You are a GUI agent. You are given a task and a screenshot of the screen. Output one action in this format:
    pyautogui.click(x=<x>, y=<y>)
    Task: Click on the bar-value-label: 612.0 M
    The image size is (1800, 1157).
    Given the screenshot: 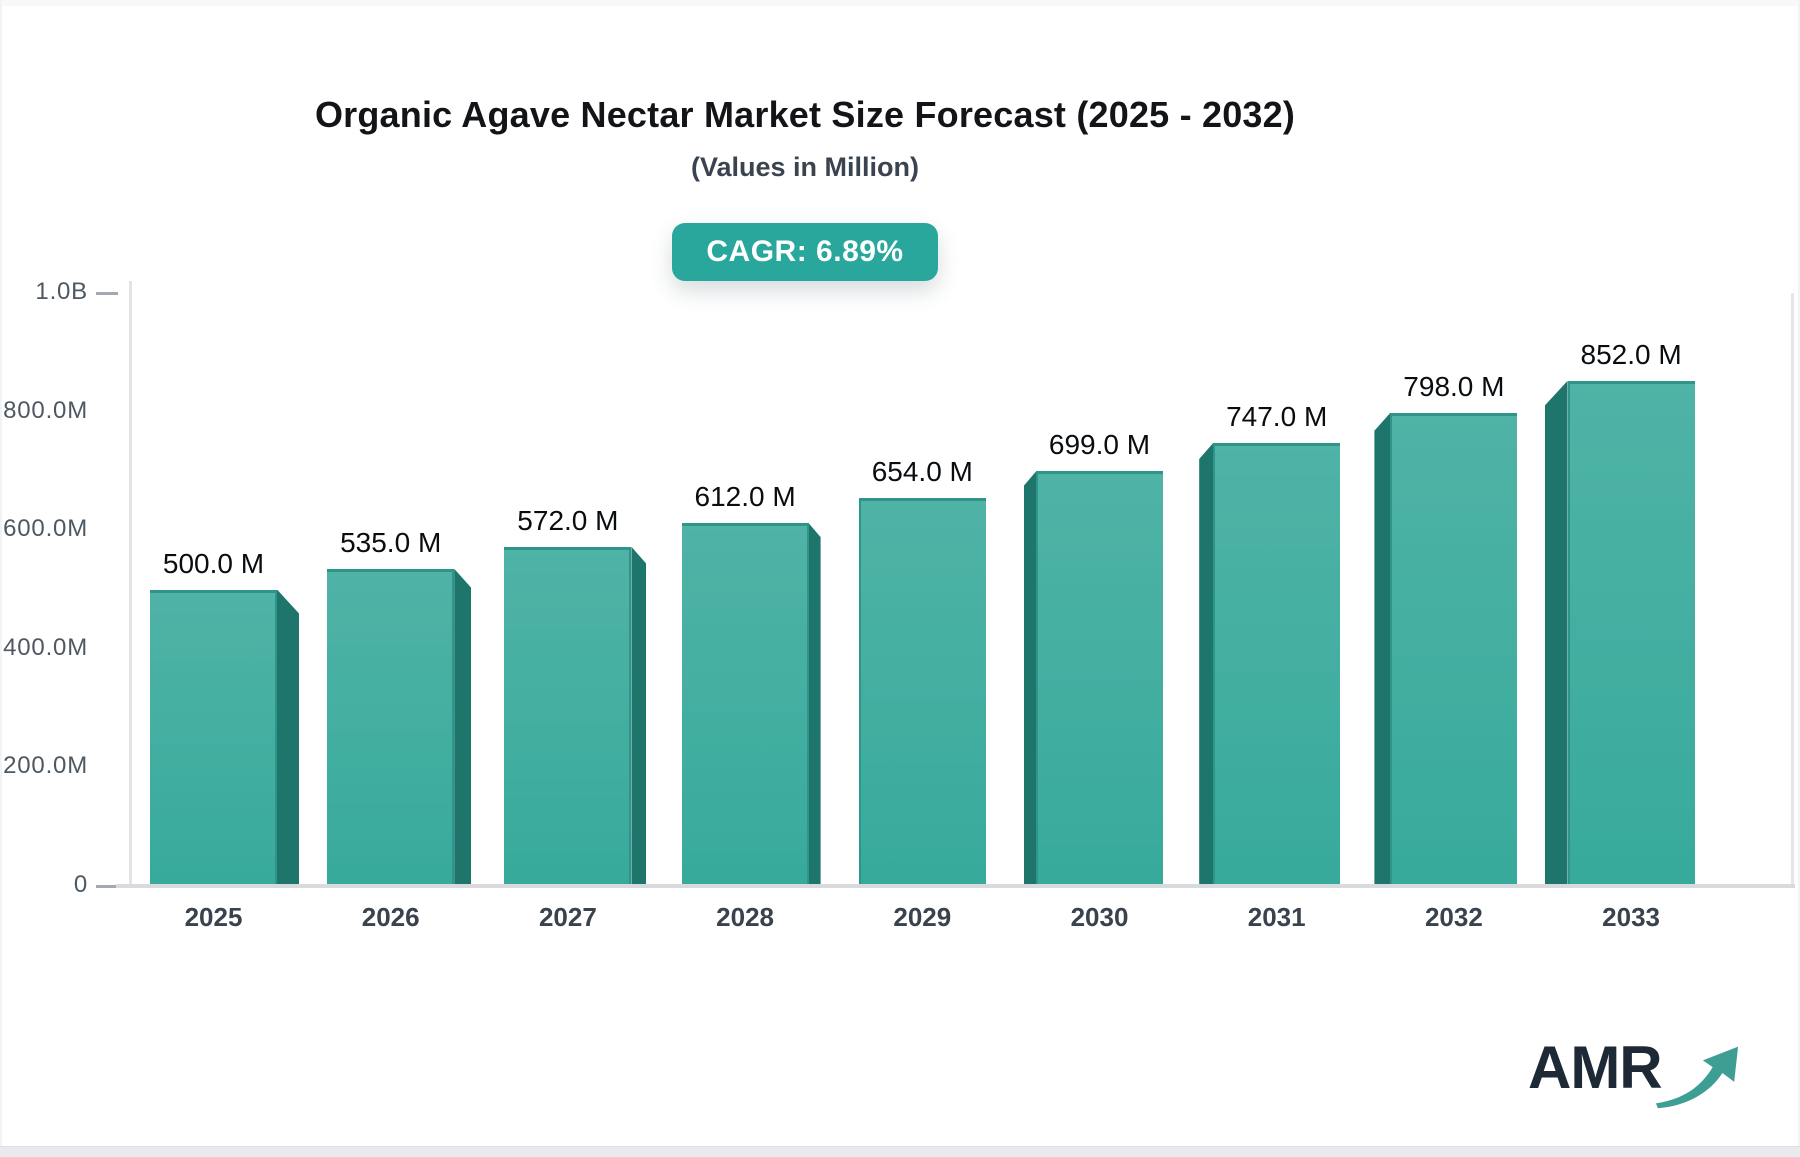 What is the action you would take?
    pyautogui.click(x=745, y=497)
    